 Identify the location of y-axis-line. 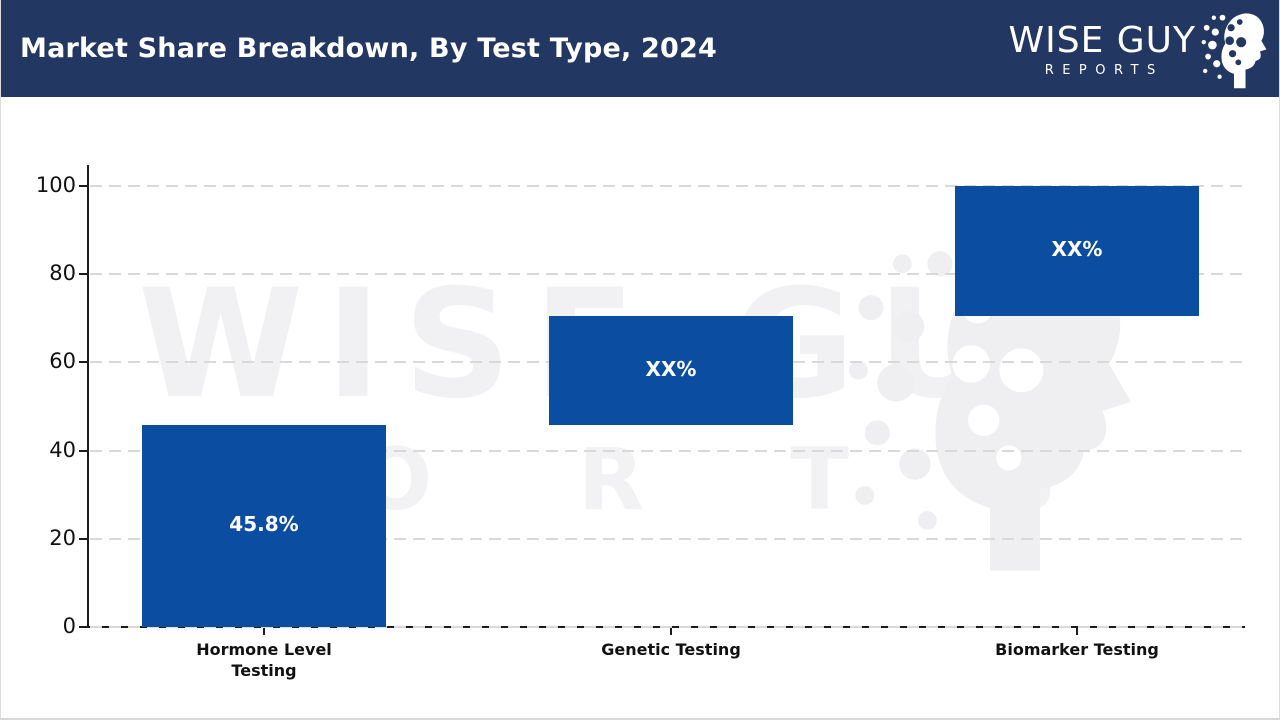
(88, 396).